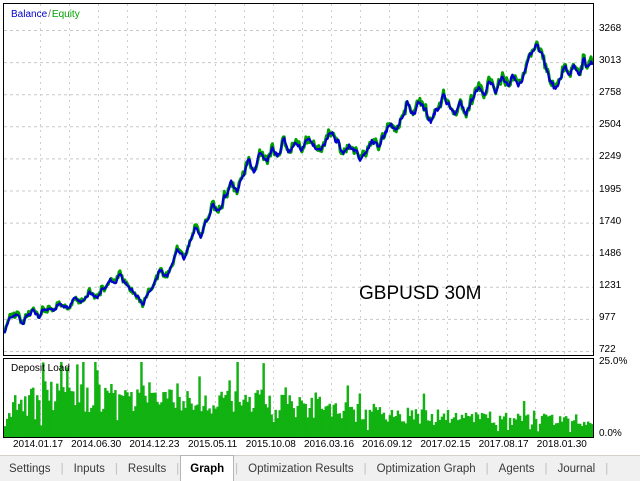 Image resolution: width=640 pixels, height=481 pixels. Describe the element at coordinates (301, 468) in the screenshot. I see `tab-optimization-results: Optimization Results` at that location.